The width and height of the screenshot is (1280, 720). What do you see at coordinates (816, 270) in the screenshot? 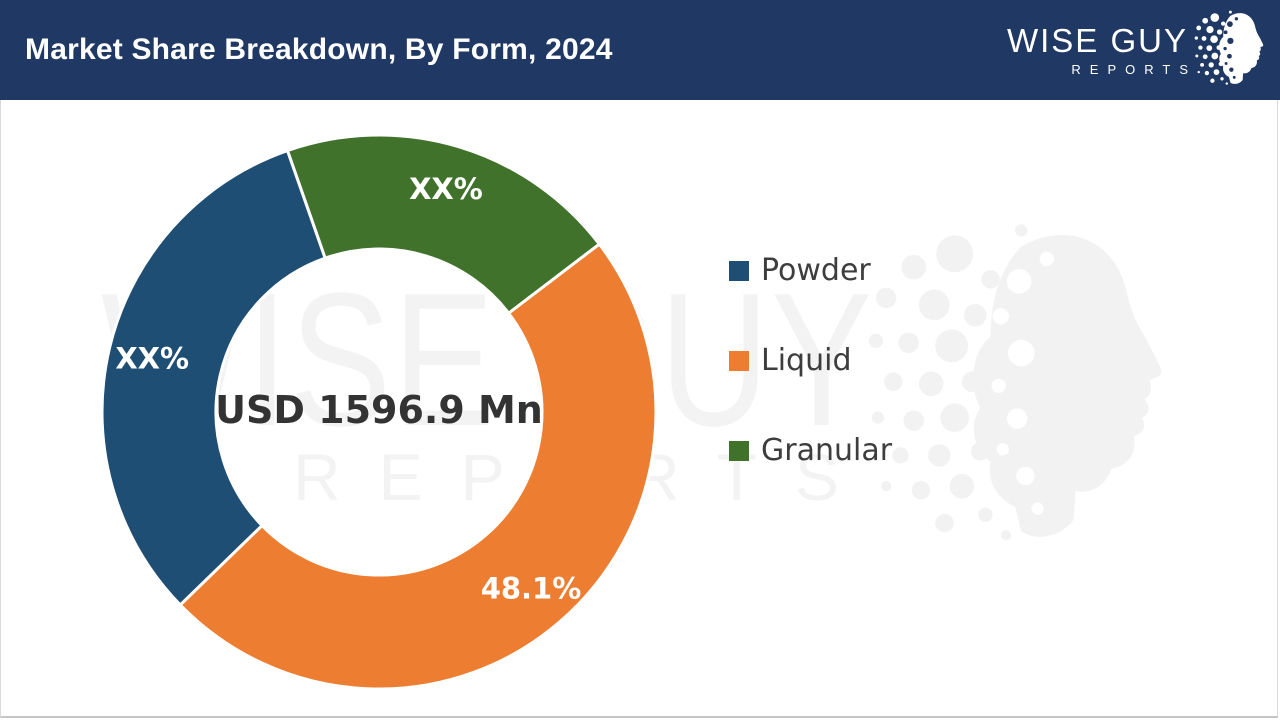
I see `legend-label-powder: Powder` at bounding box center [816, 270].